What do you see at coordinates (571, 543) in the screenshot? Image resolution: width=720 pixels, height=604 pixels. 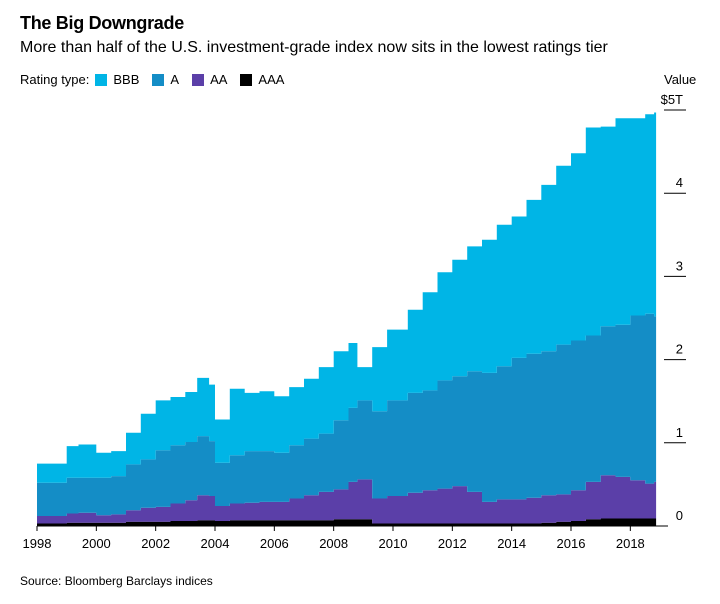 I see `x-tick-label: 2016` at bounding box center [571, 543].